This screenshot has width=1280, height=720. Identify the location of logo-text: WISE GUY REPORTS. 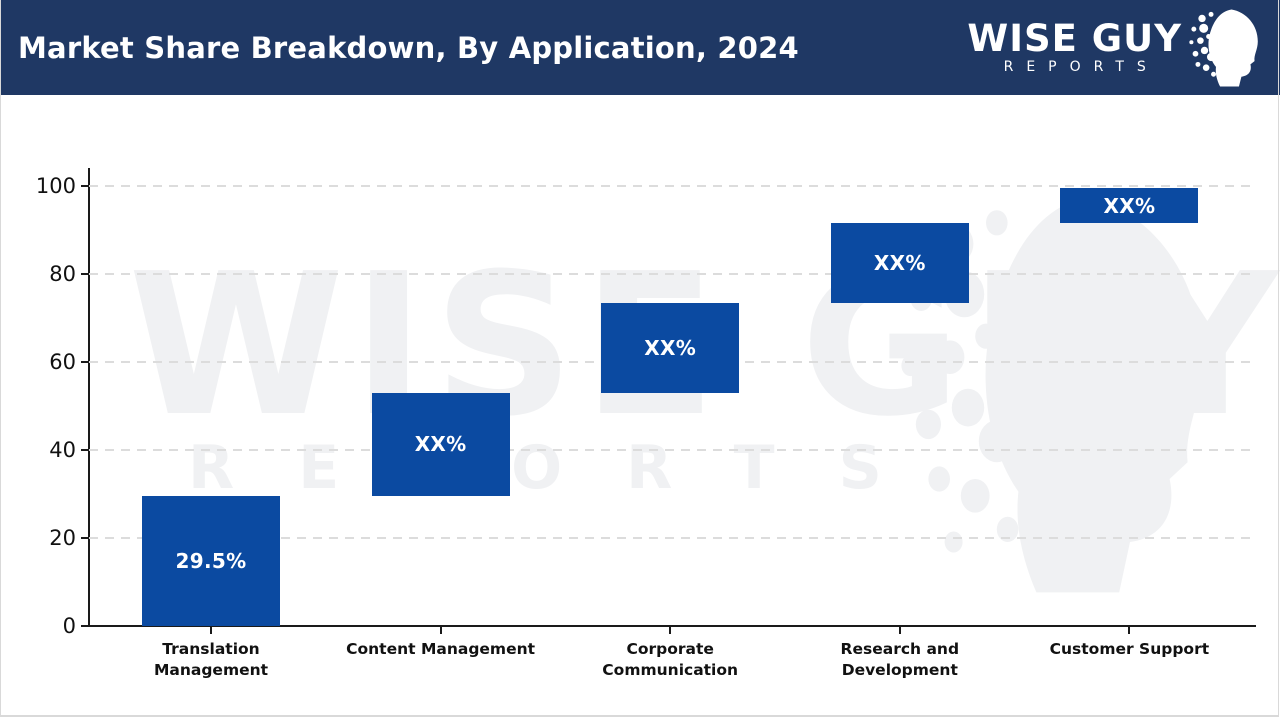
(1074, 46).